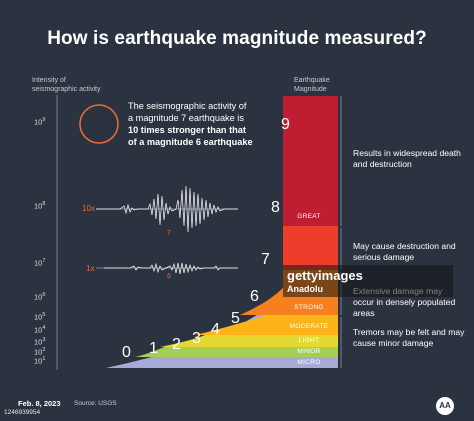 The image size is (474, 421). Describe the element at coordinates (40, 122) in the screenshot. I see `tick-10-9: 10⁹` at that location.